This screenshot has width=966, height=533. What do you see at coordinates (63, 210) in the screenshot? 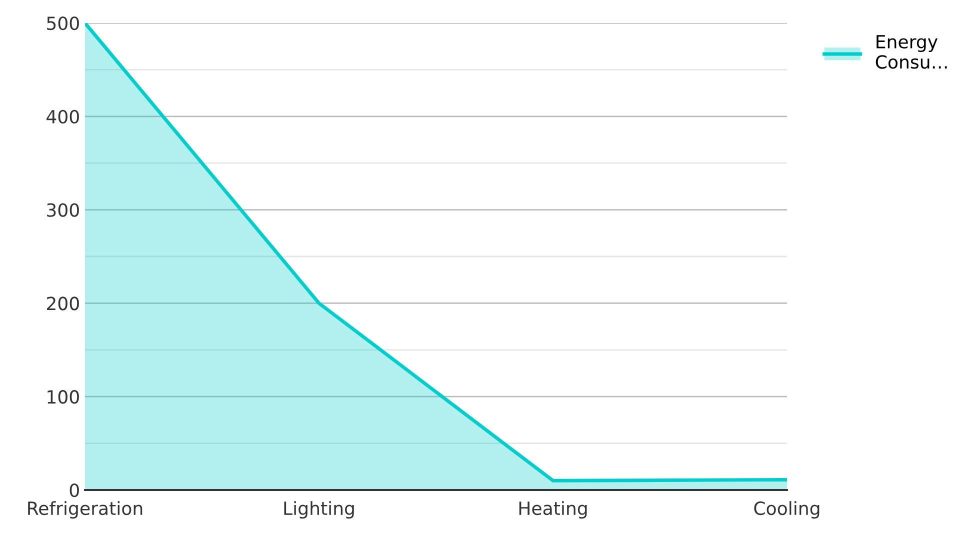
I see `y-tick-label: 300` at bounding box center [63, 210].